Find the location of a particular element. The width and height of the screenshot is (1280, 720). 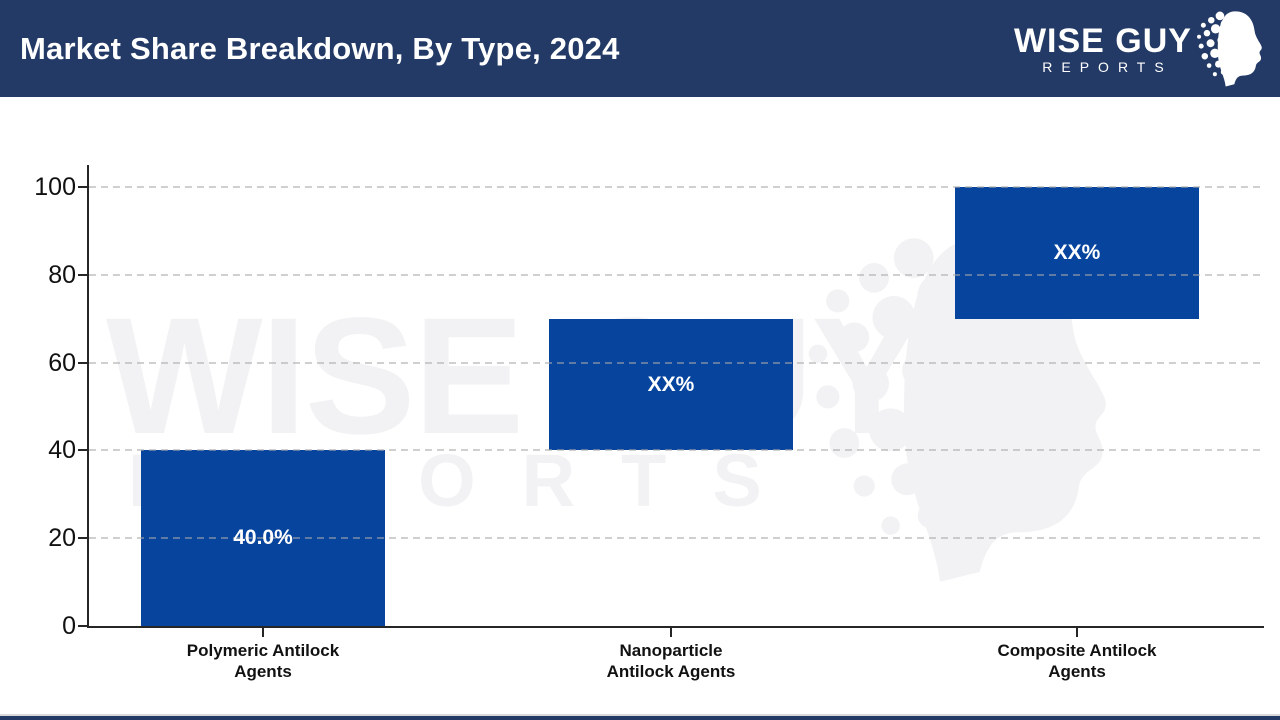

x-axis-line is located at coordinates (675, 627).